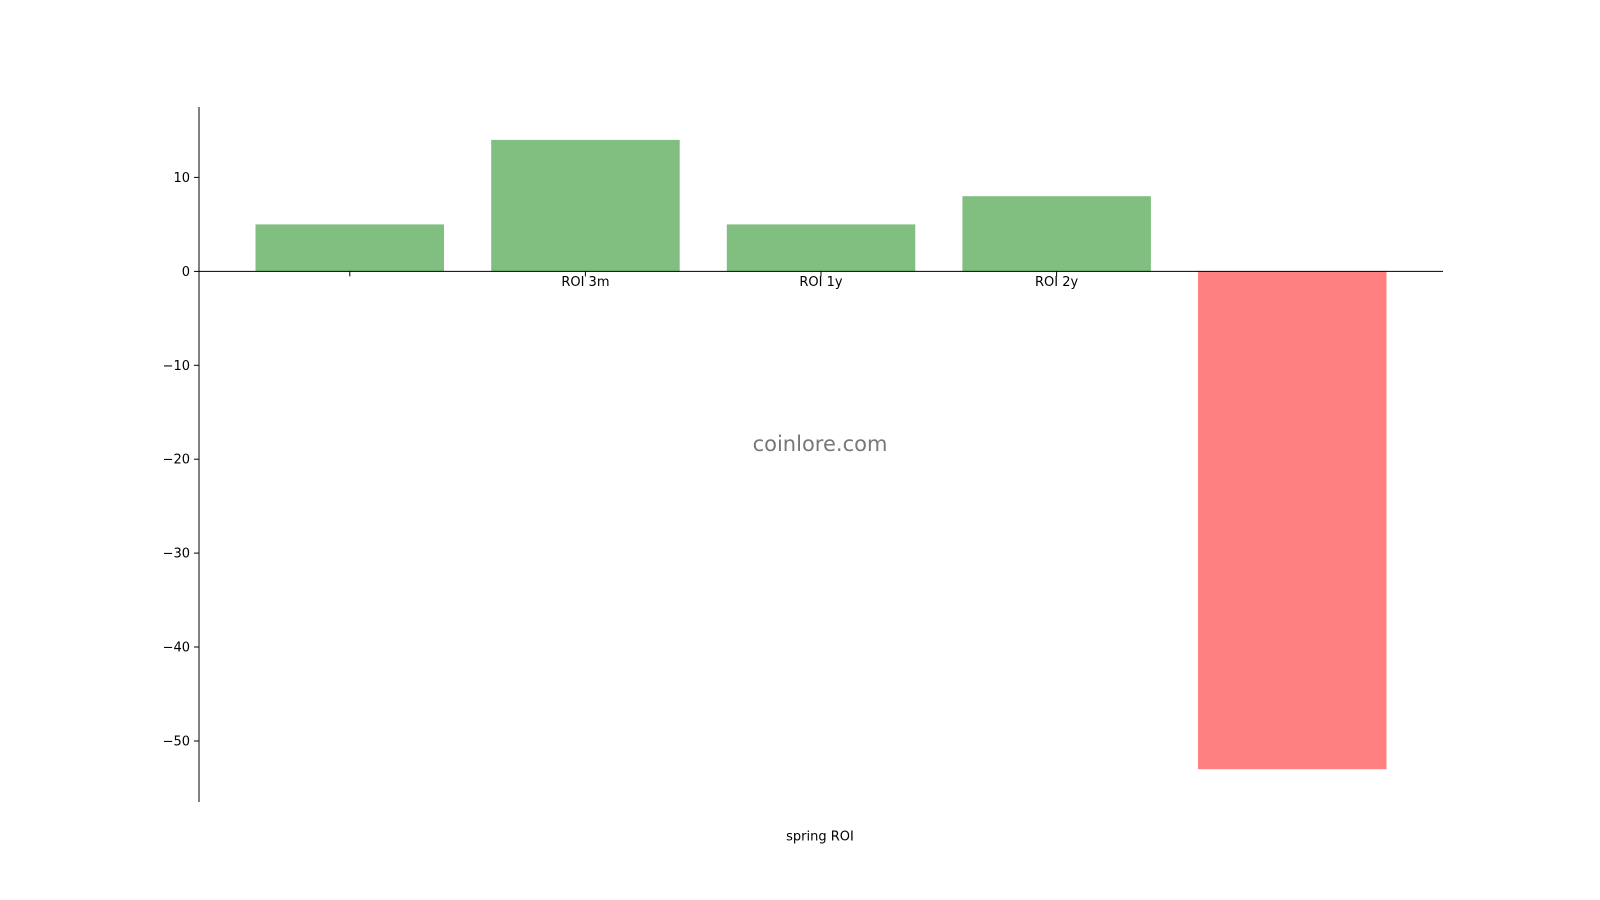  I want to click on y-tick-label: −10, so click(176, 366).